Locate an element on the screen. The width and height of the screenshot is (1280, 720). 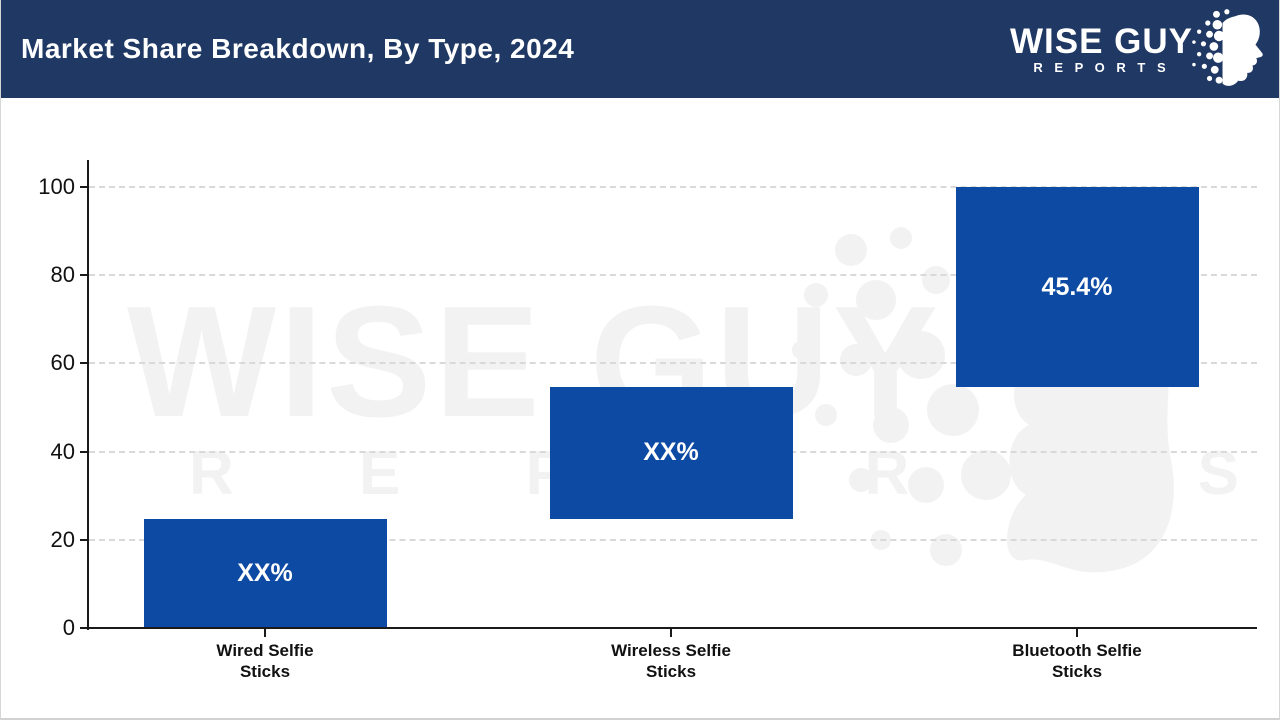
x-category-label-2: Wireless Selfie Sticks is located at coordinates (671, 661).